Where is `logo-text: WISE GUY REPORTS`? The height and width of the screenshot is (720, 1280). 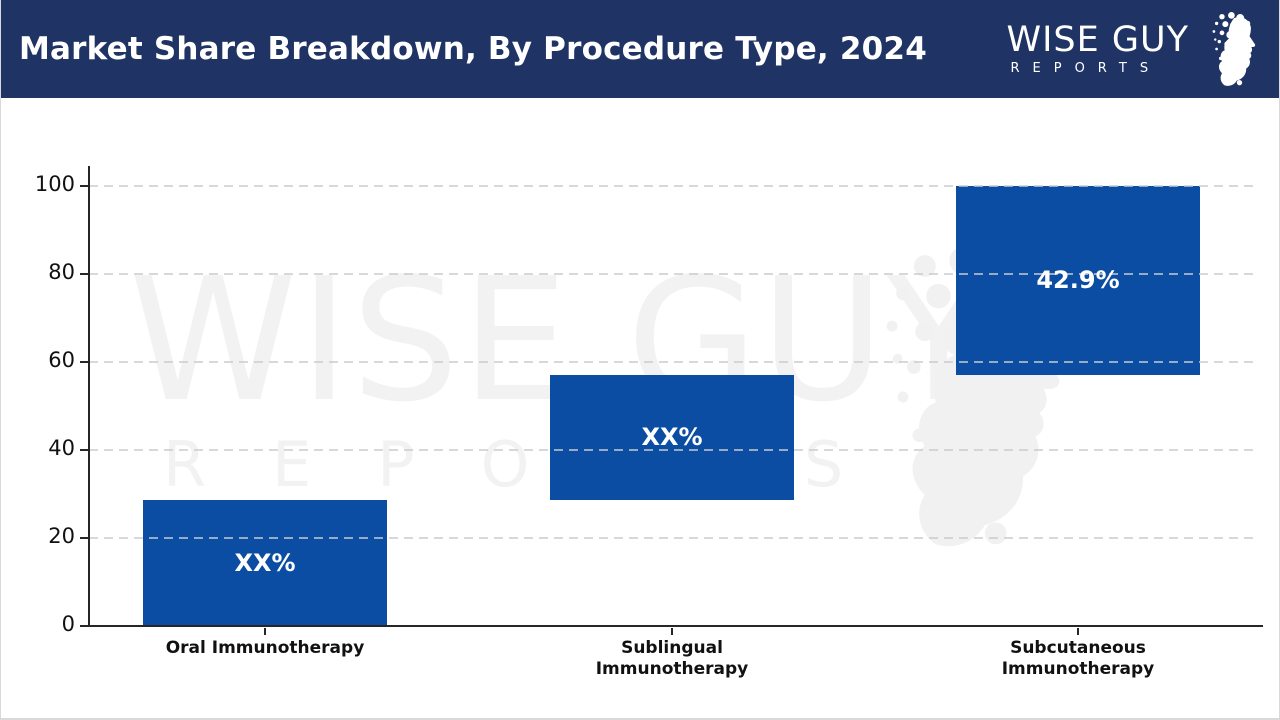 logo-text: WISE GUY REPORTS is located at coordinates (1097, 47).